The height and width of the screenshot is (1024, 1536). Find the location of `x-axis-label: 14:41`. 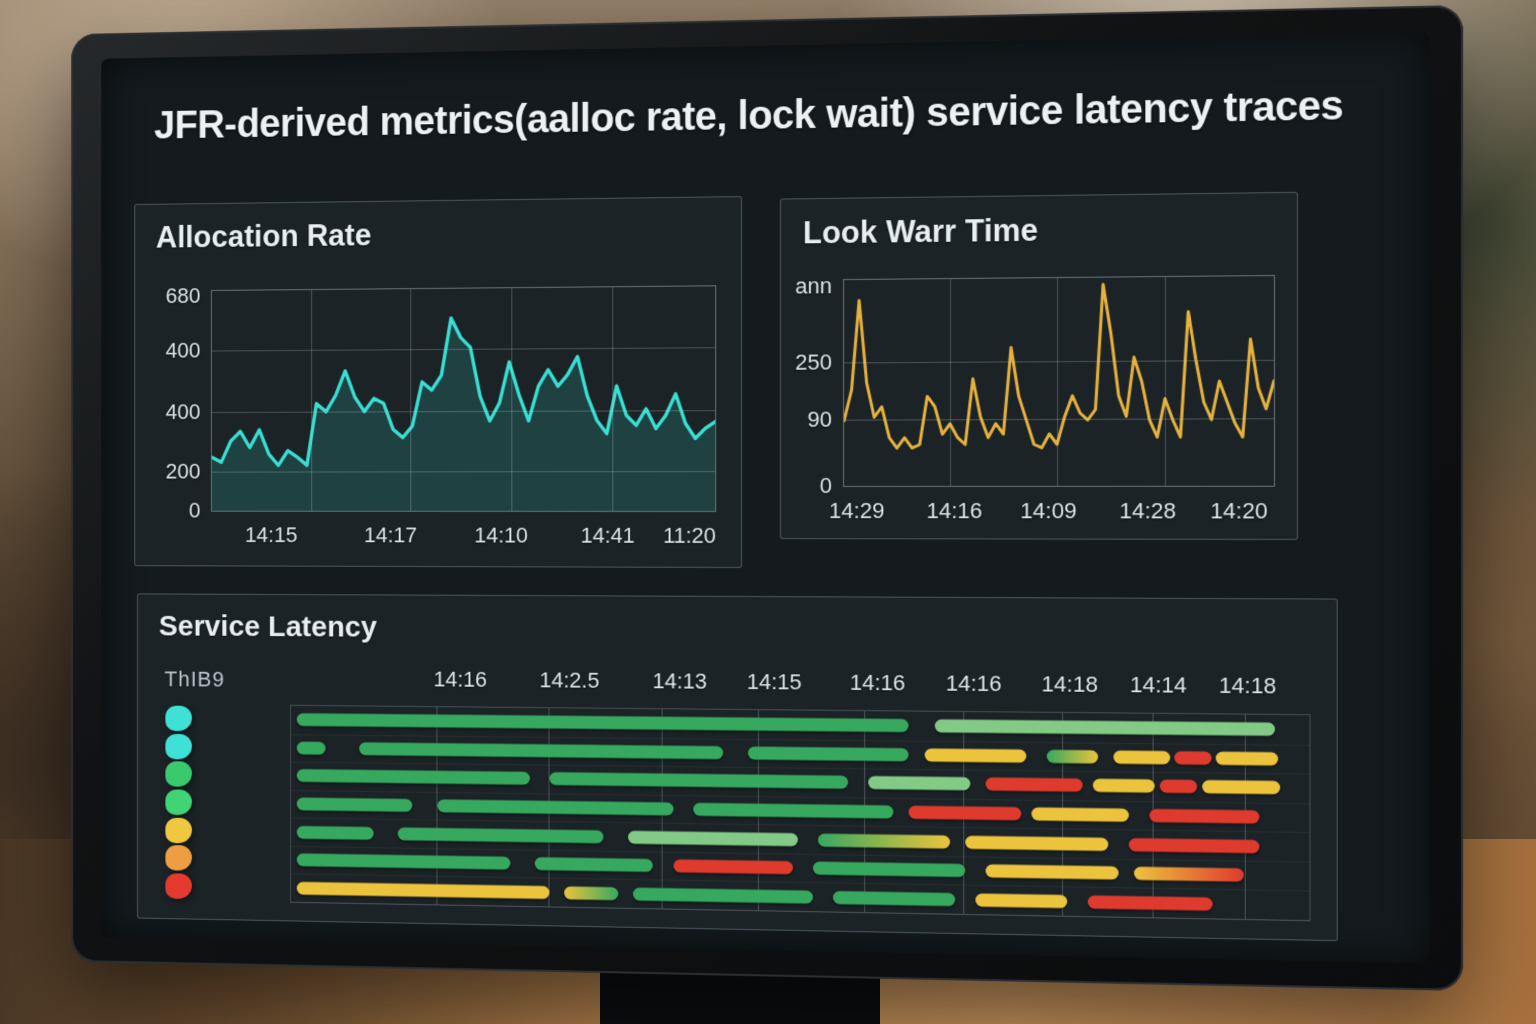

x-axis-label: 14:41 is located at coordinates (607, 535).